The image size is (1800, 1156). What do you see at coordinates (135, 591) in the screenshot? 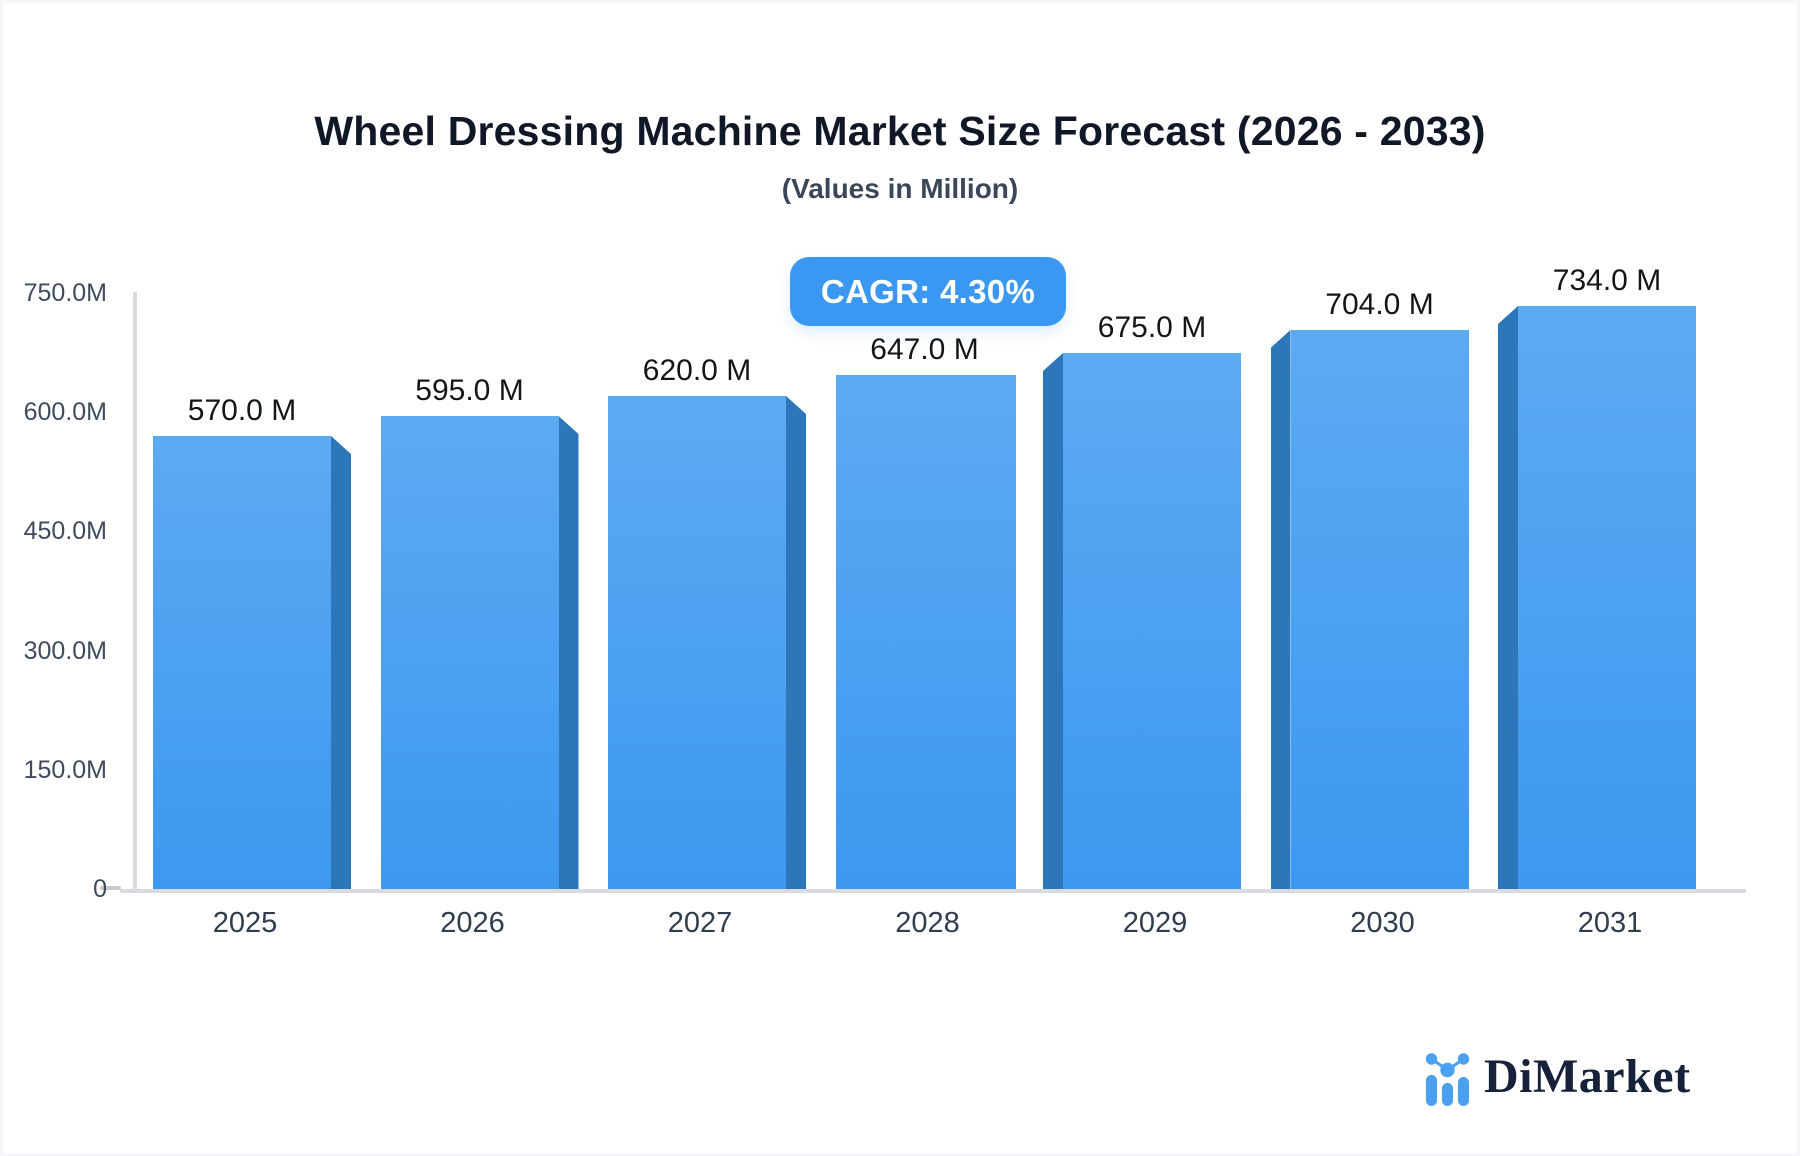
I see `y-axis-line` at bounding box center [135, 591].